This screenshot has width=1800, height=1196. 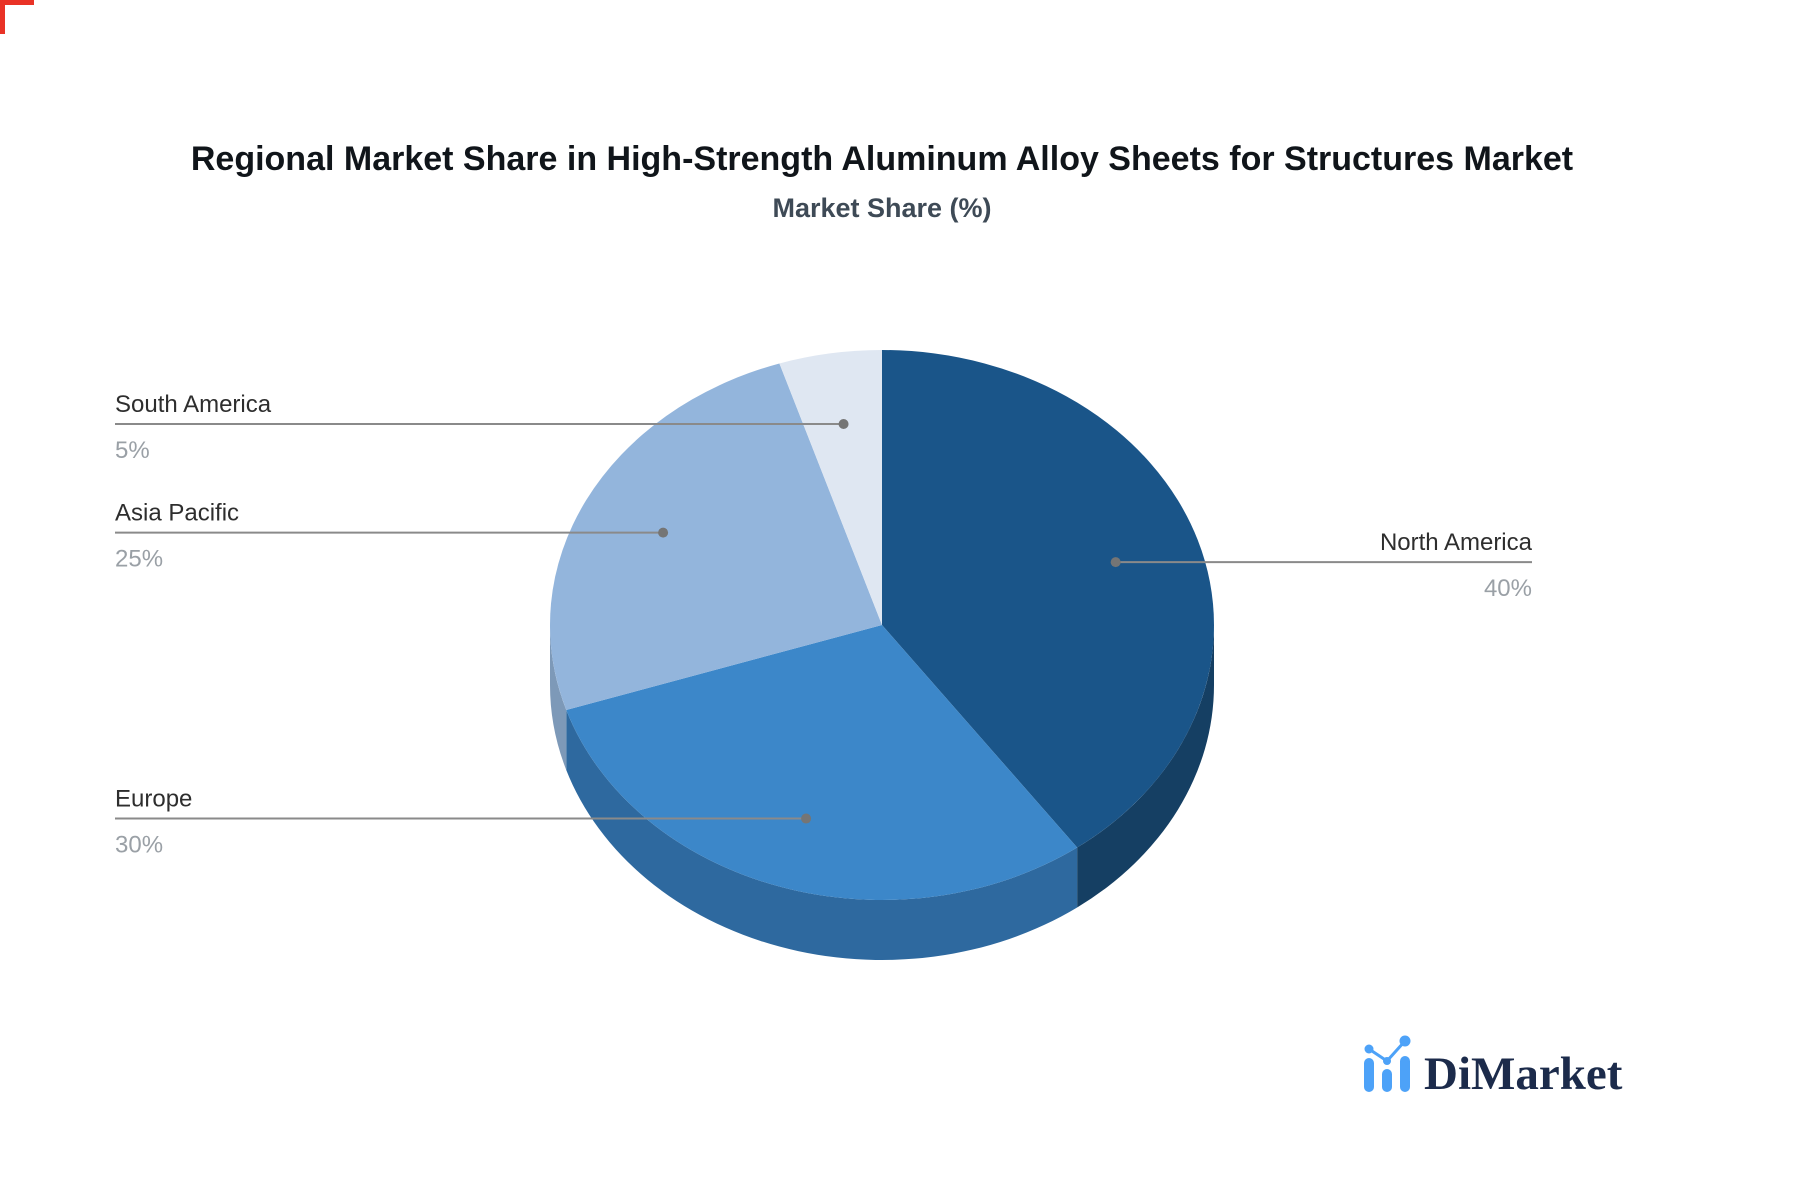 I want to click on pie-slice-side-europe, so click(x=822, y=834).